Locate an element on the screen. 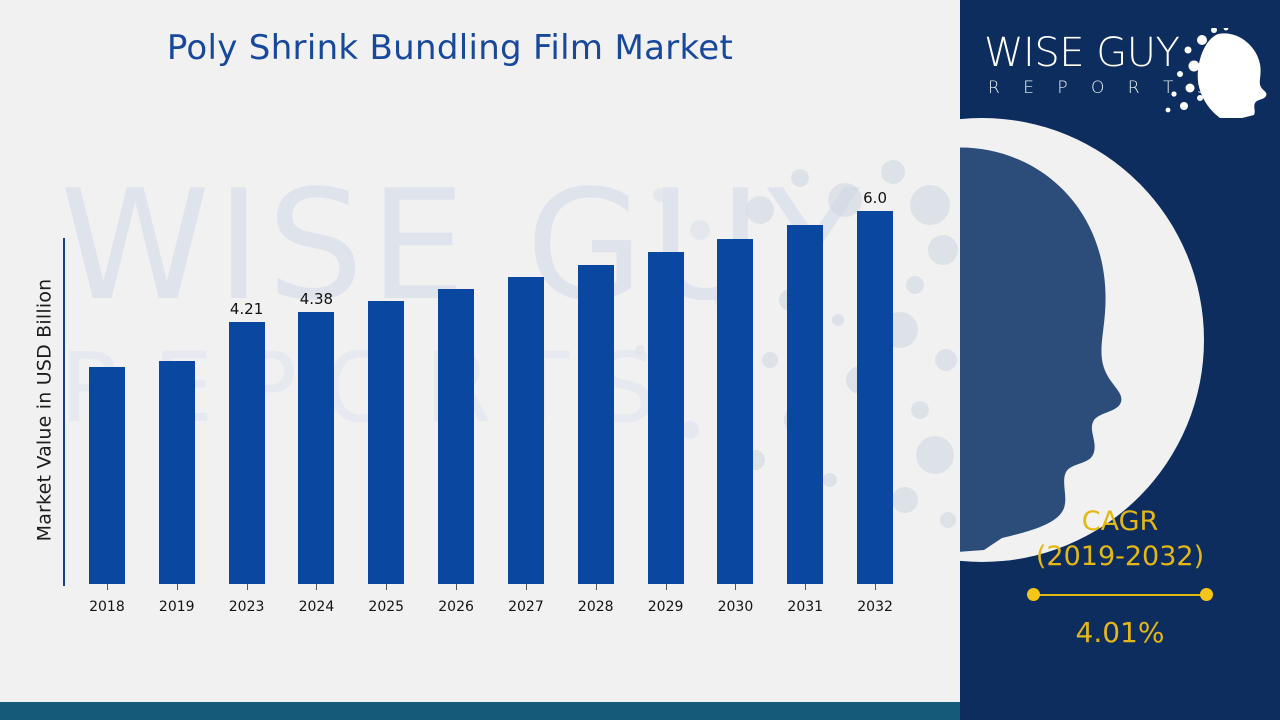  cagr-block: CAGR (2019-2032) 4.01% is located at coordinates (1120, 577).